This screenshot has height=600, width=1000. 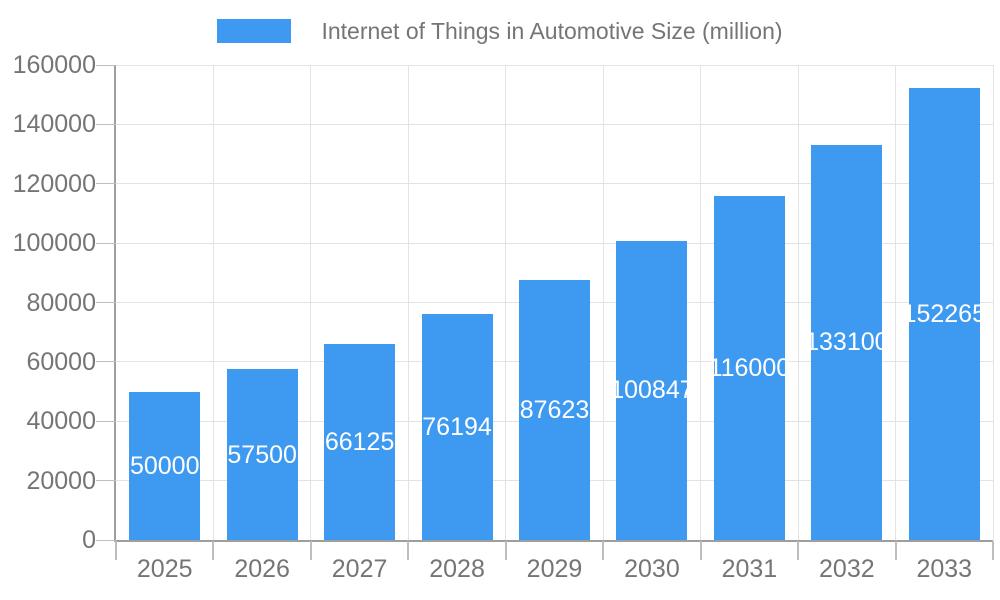 What do you see at coordinates (61, 361) in the screenshot?
I see `y-tick-label: 60000` at bounding box center [61, 361].